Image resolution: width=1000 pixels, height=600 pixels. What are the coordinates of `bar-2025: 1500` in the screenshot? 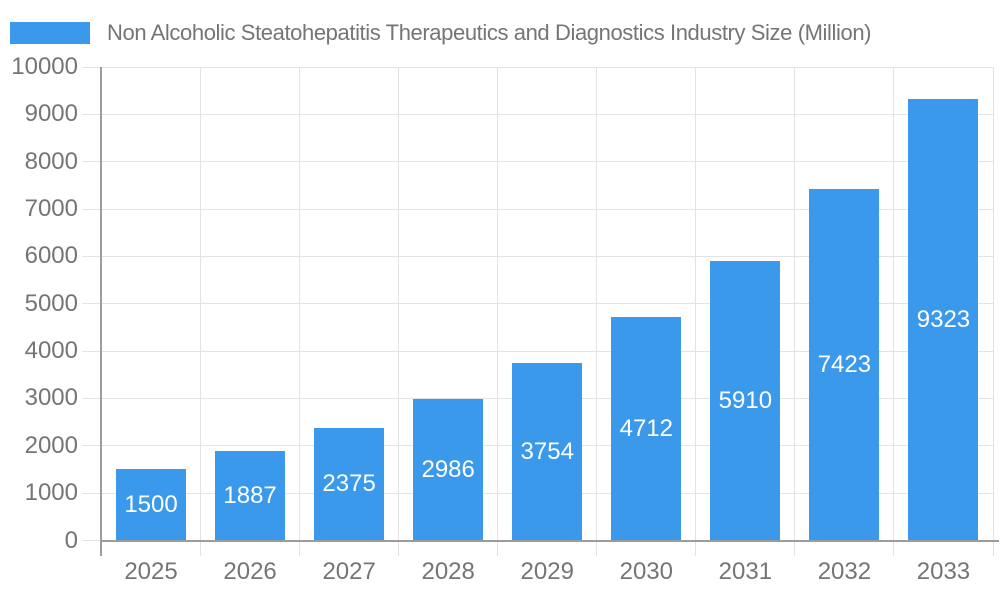 It's located at (151, 505).